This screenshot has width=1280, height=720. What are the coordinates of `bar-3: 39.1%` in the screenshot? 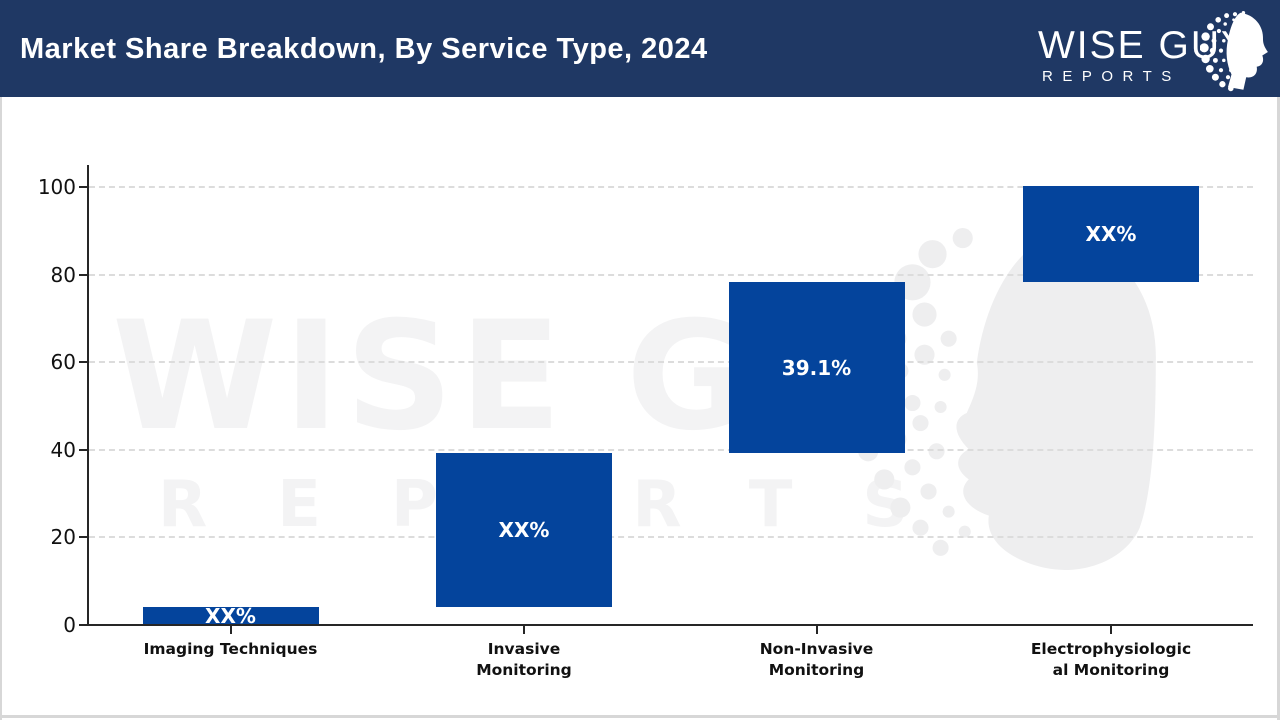 It's located at (816, 368).